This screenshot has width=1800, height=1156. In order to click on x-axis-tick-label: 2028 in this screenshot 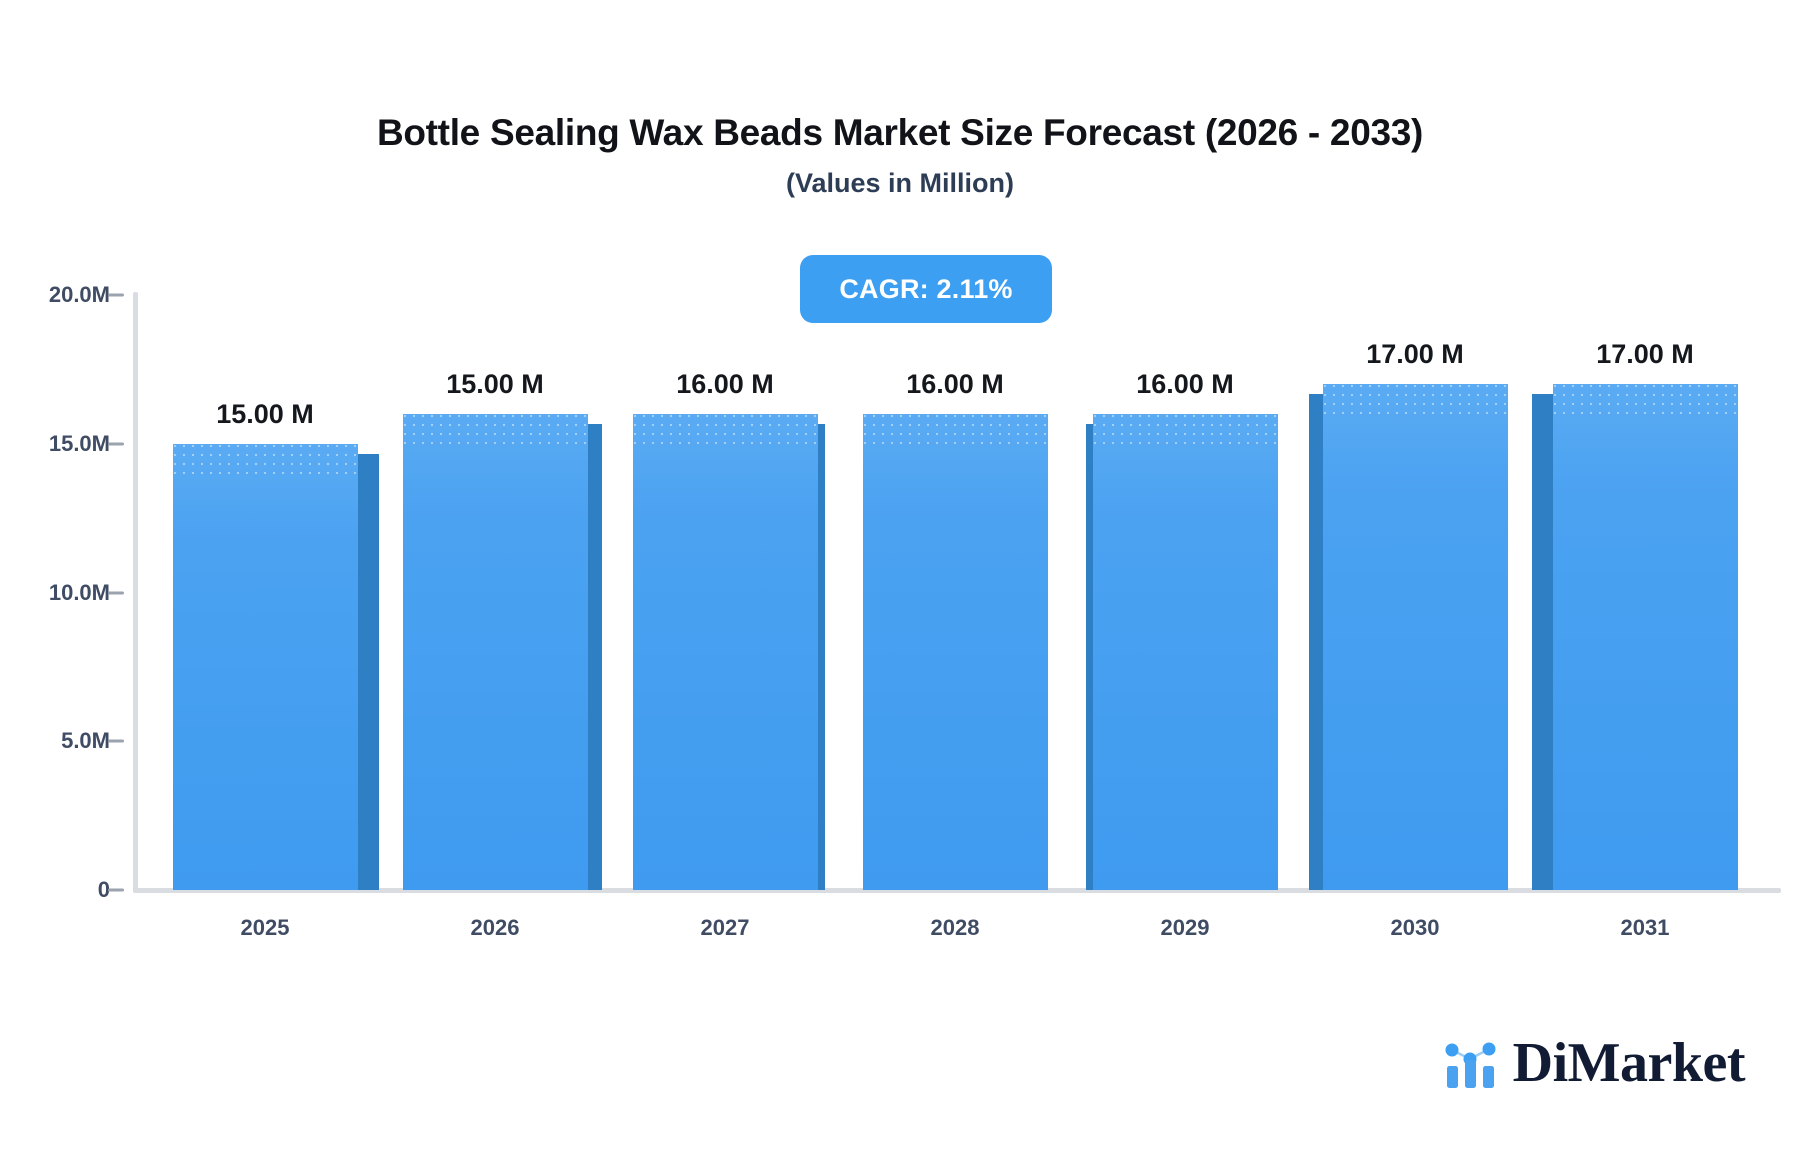, I will do `click(955, 927)`.